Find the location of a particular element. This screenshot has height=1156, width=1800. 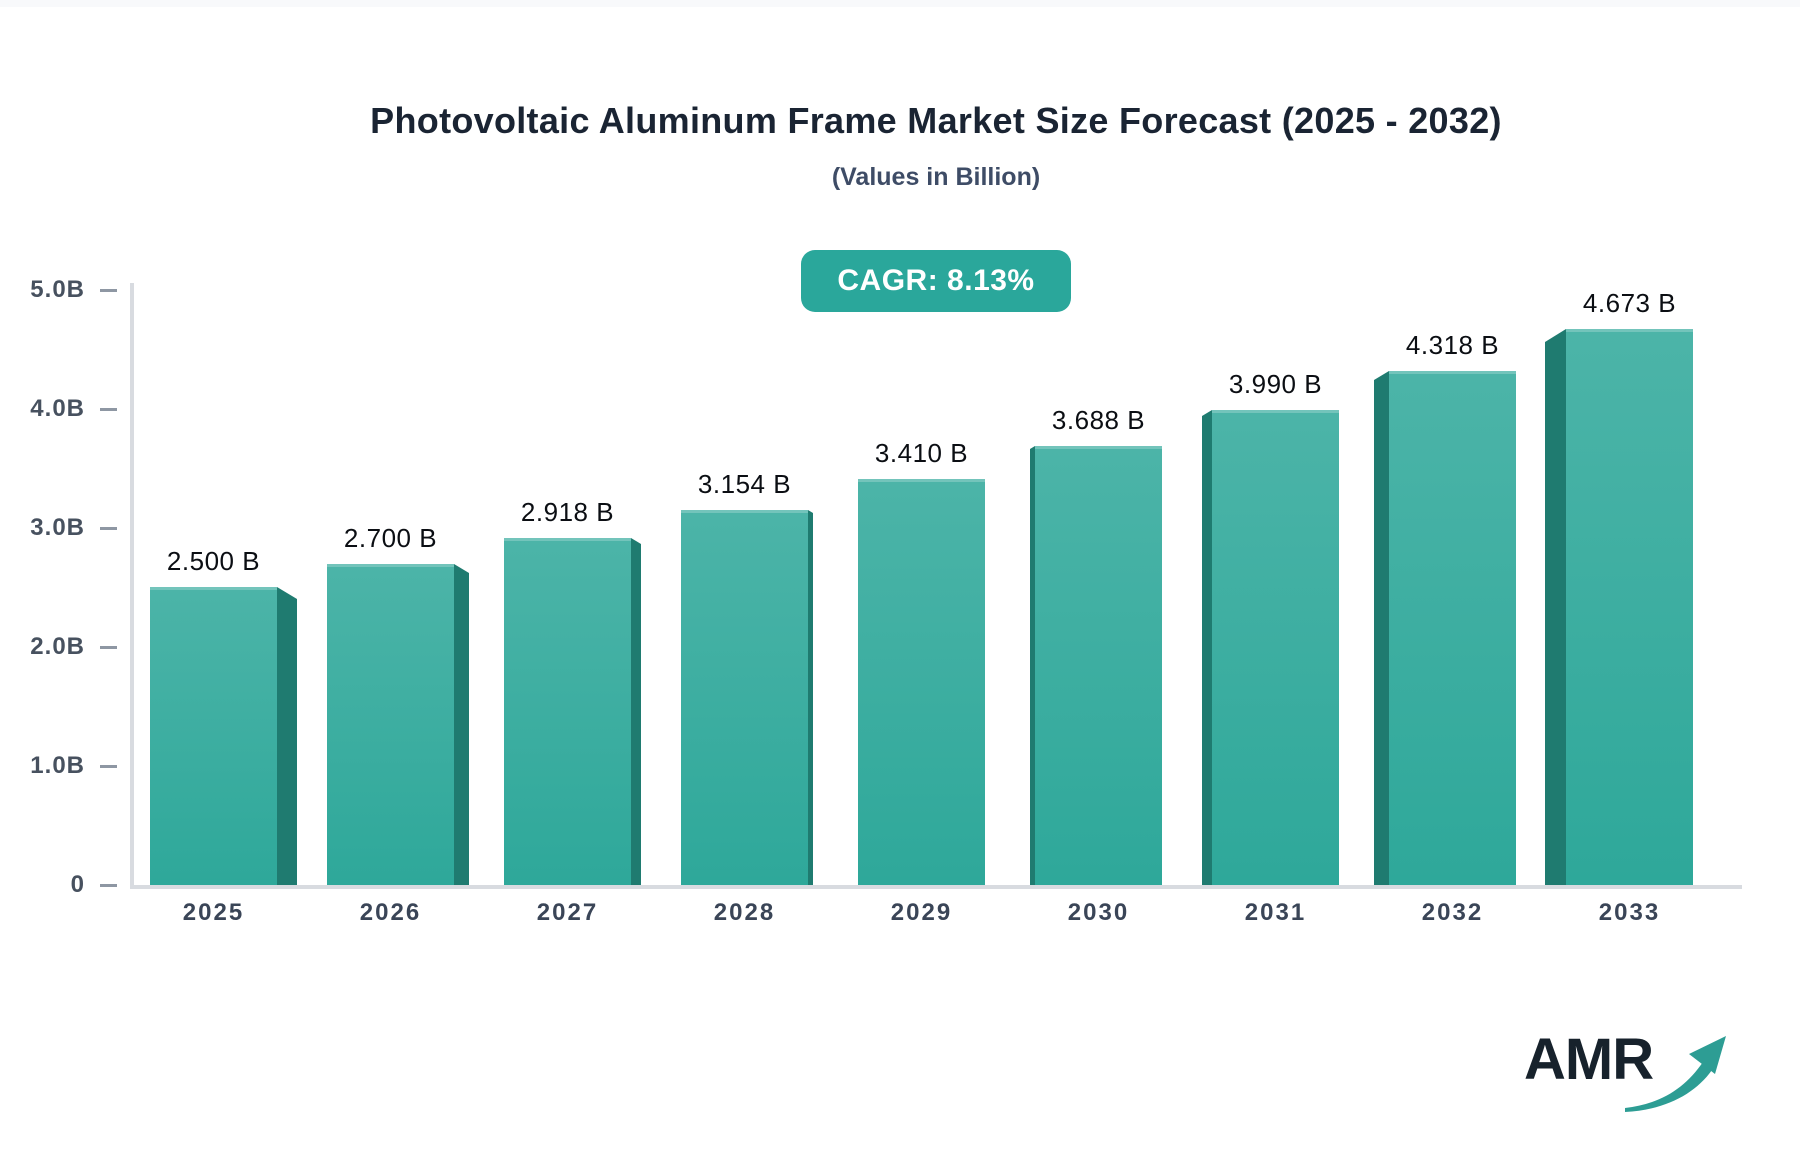

amr-logo-text: AMR is located at coordinates (1589, 1059).